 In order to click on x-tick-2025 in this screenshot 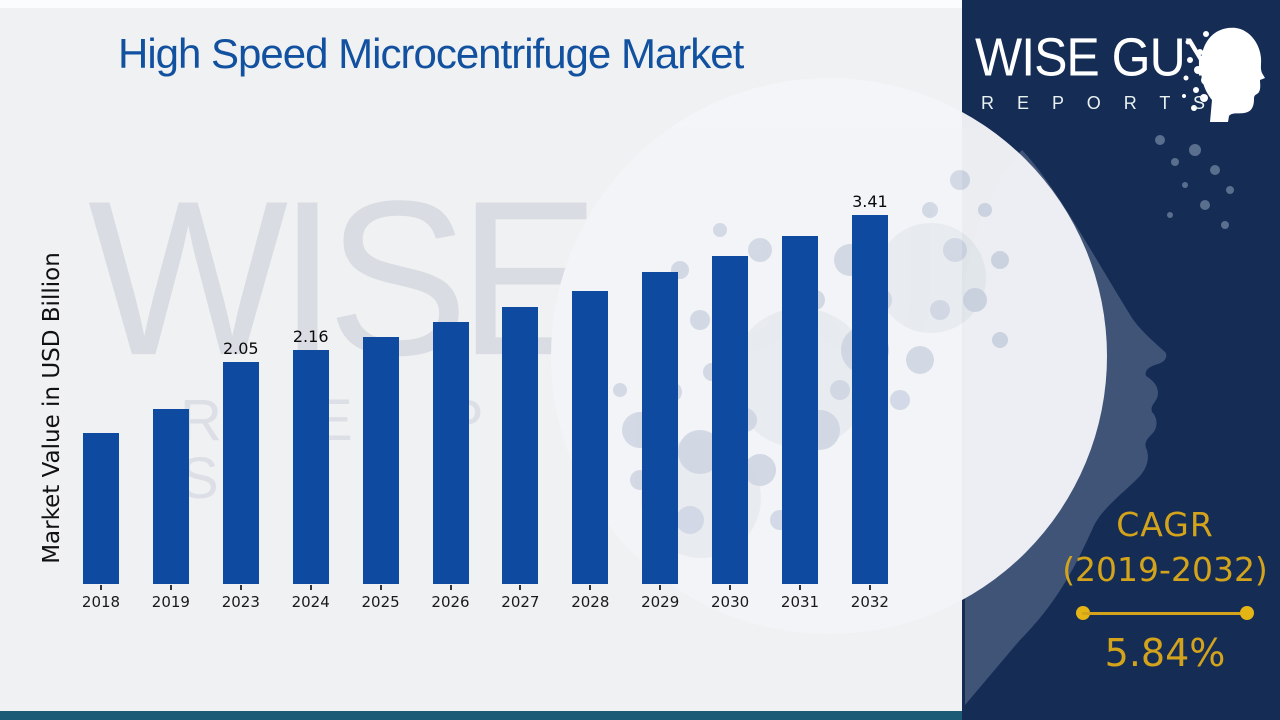, I will do `click(380, 587)`.